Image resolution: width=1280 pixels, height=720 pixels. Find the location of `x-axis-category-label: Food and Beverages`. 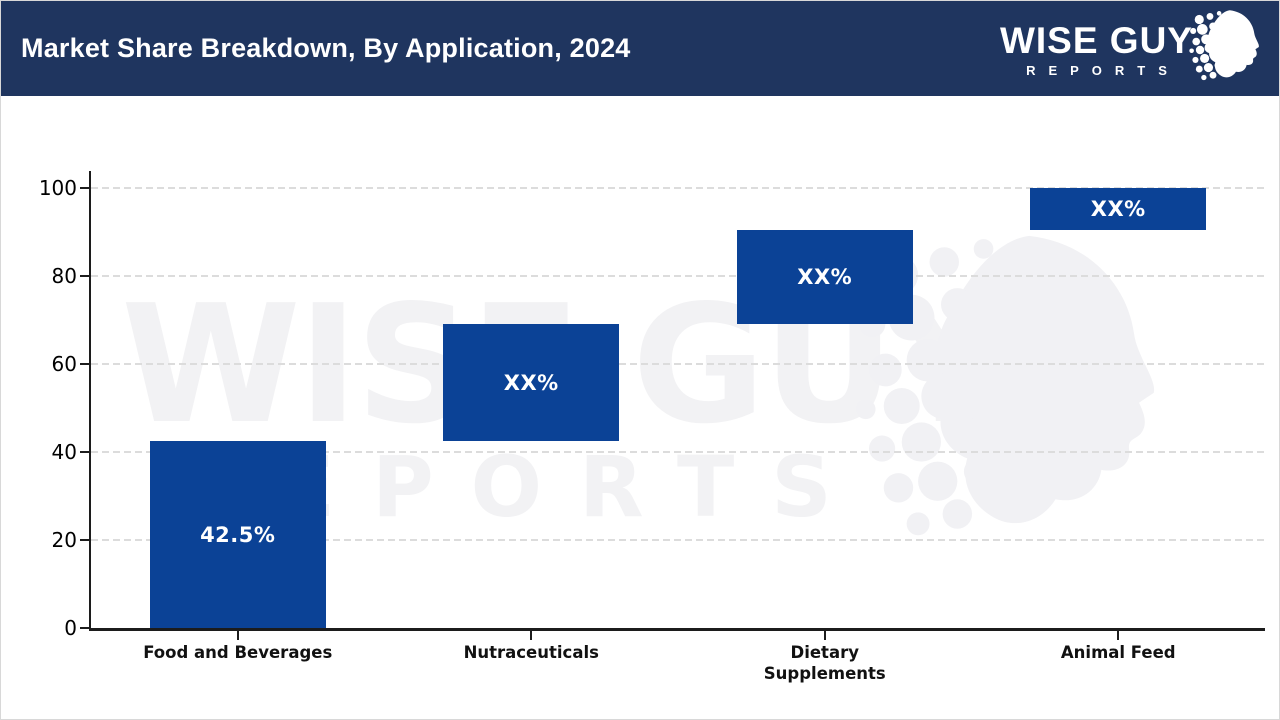

x-axis-category-label: Food and Beverages is located at coordinates (238, 652).